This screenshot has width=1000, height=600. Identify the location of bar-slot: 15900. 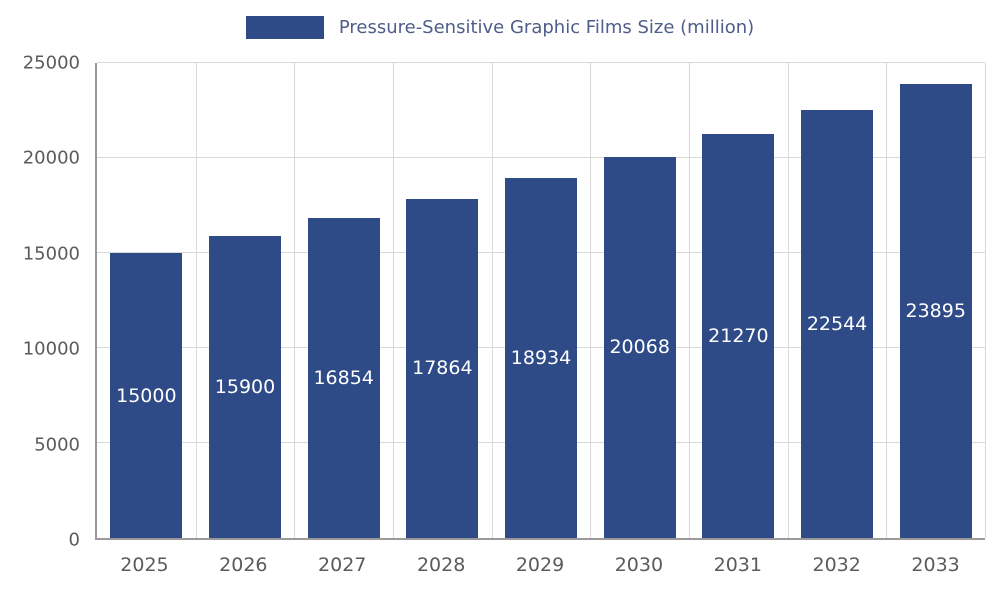
(245, 300).